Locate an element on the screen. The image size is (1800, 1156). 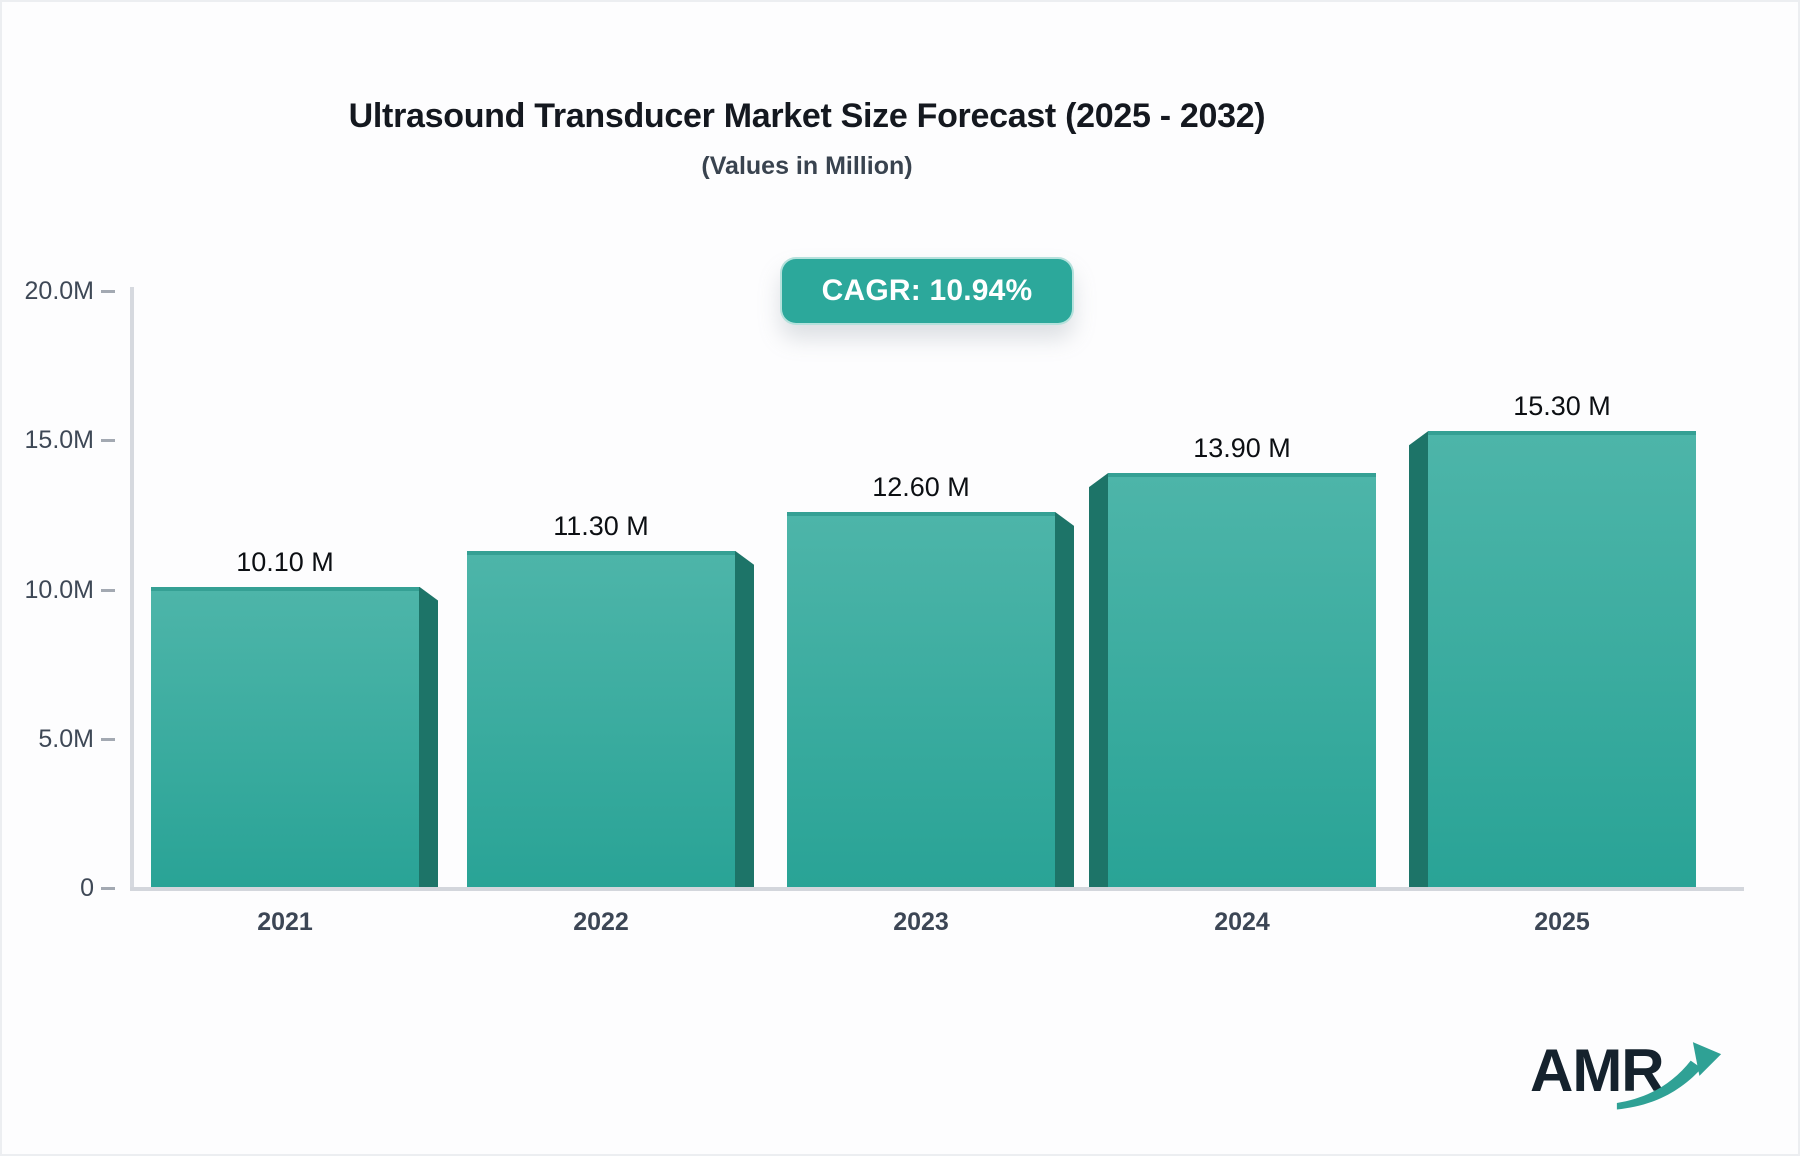
bar-side-face-2023 is located at coordinates (1064, 699).